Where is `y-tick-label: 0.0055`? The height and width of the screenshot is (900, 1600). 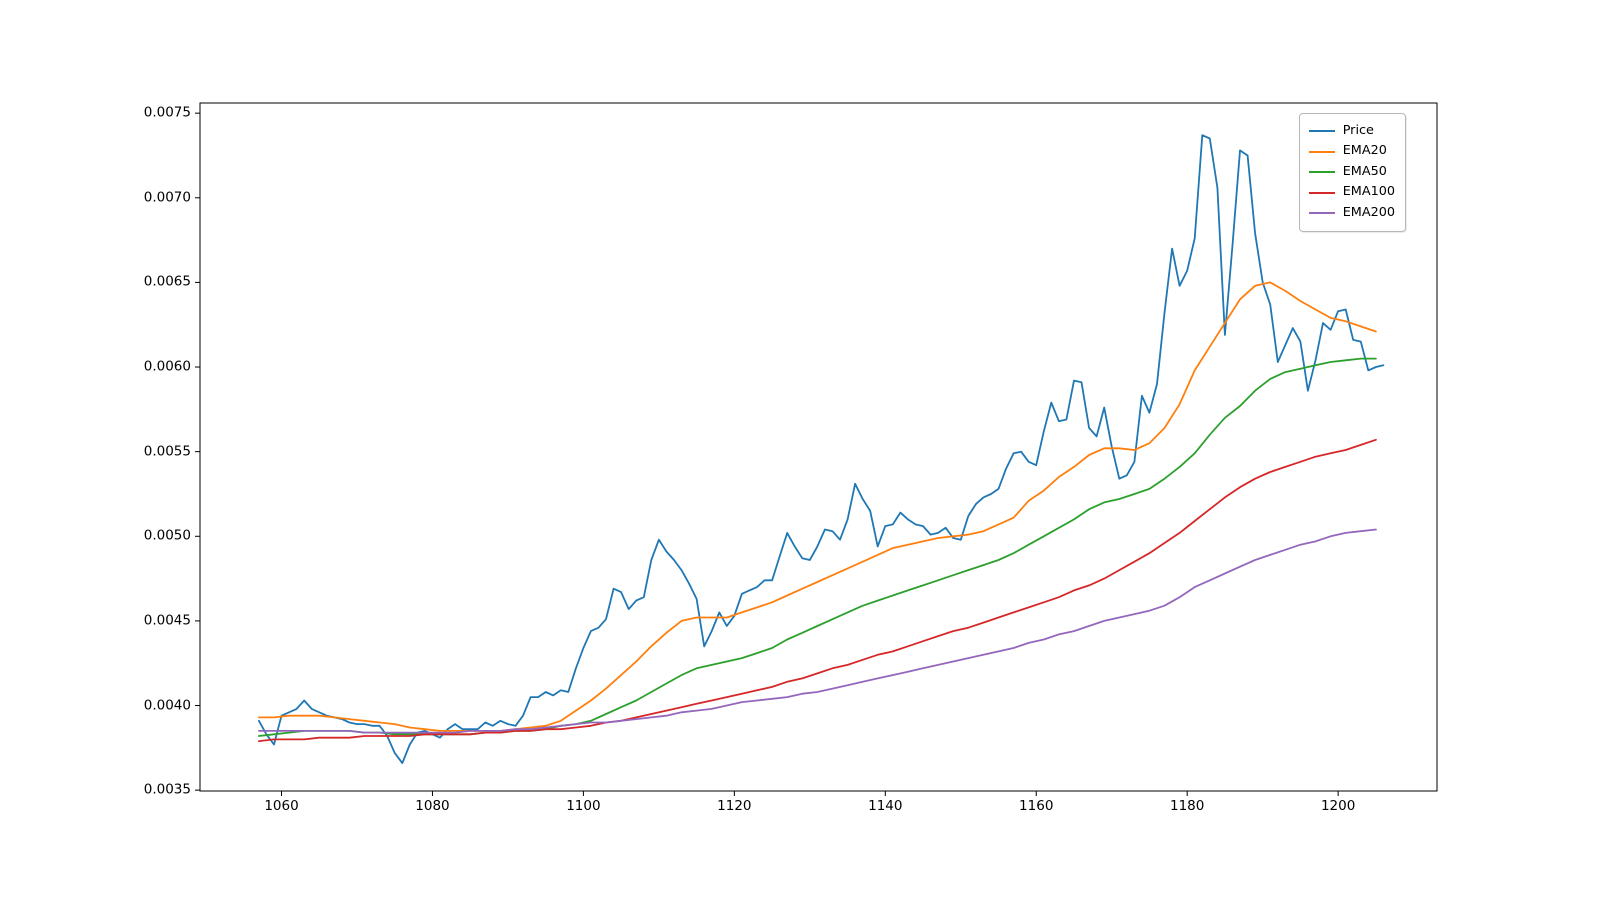 y-tick-label: 0.0055 is located at coordinates (167, 450).